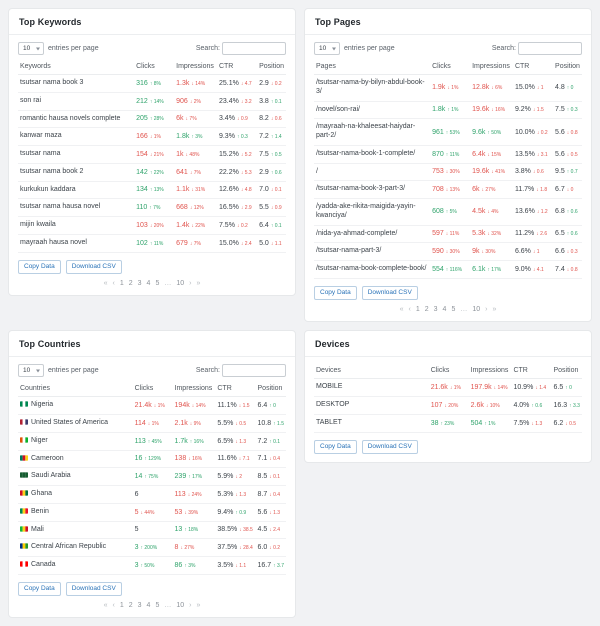 The width and height of the screenshot is (600, 626). What do you see at coordinates (152, 405) in the screenshot?
I see `cell-clicks: 21.4k ↓ 1%` at bounding box center [152, 405].